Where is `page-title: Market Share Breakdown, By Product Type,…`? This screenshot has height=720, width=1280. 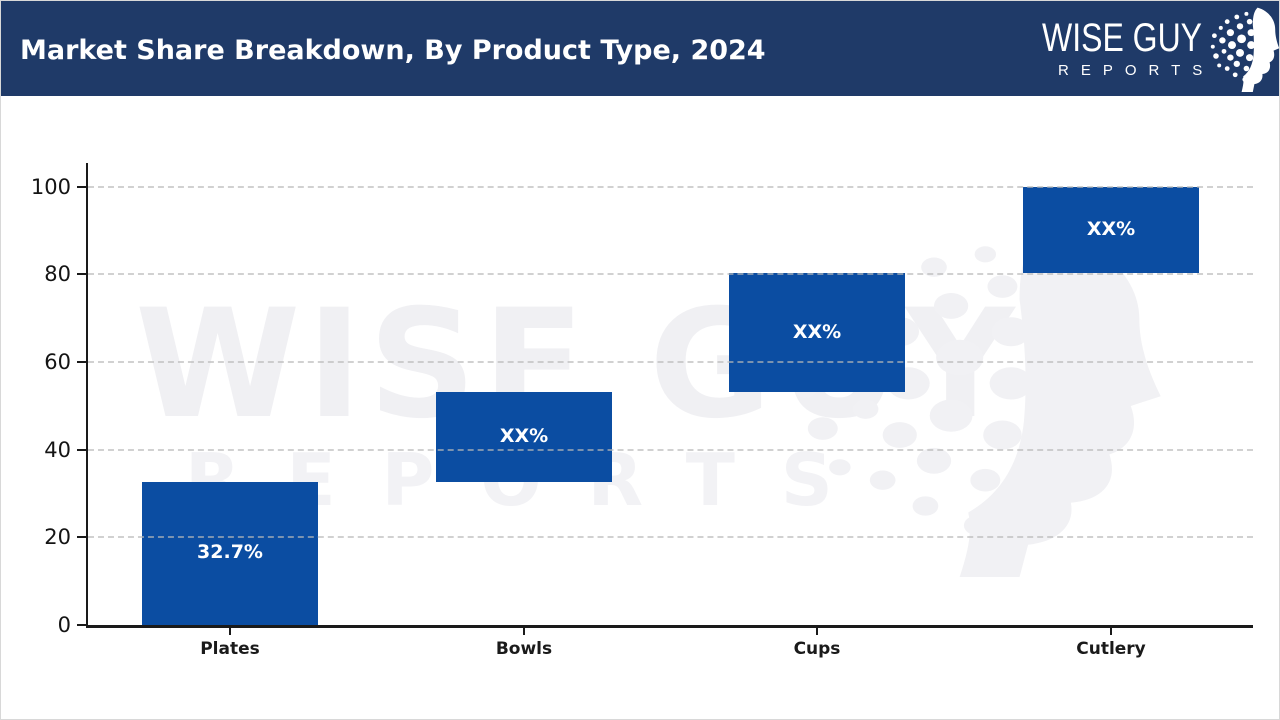 page-title: Market Share Breakdown, By Product Type,… is located at coordinates (393, 50).